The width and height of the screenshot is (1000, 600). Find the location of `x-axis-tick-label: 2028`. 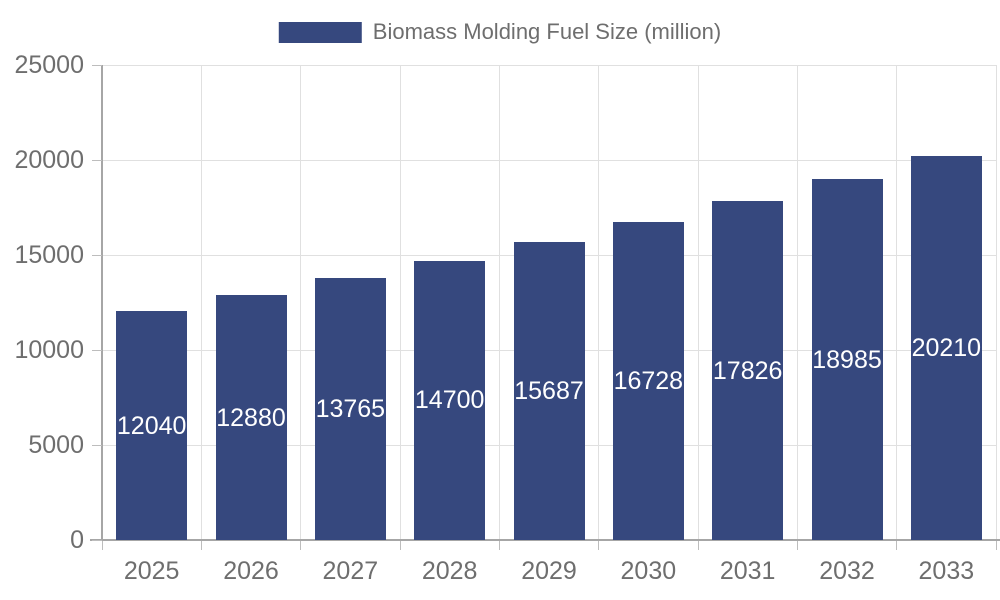

x-axis-tick-label: 2028 is located at coordinates (449, 571).